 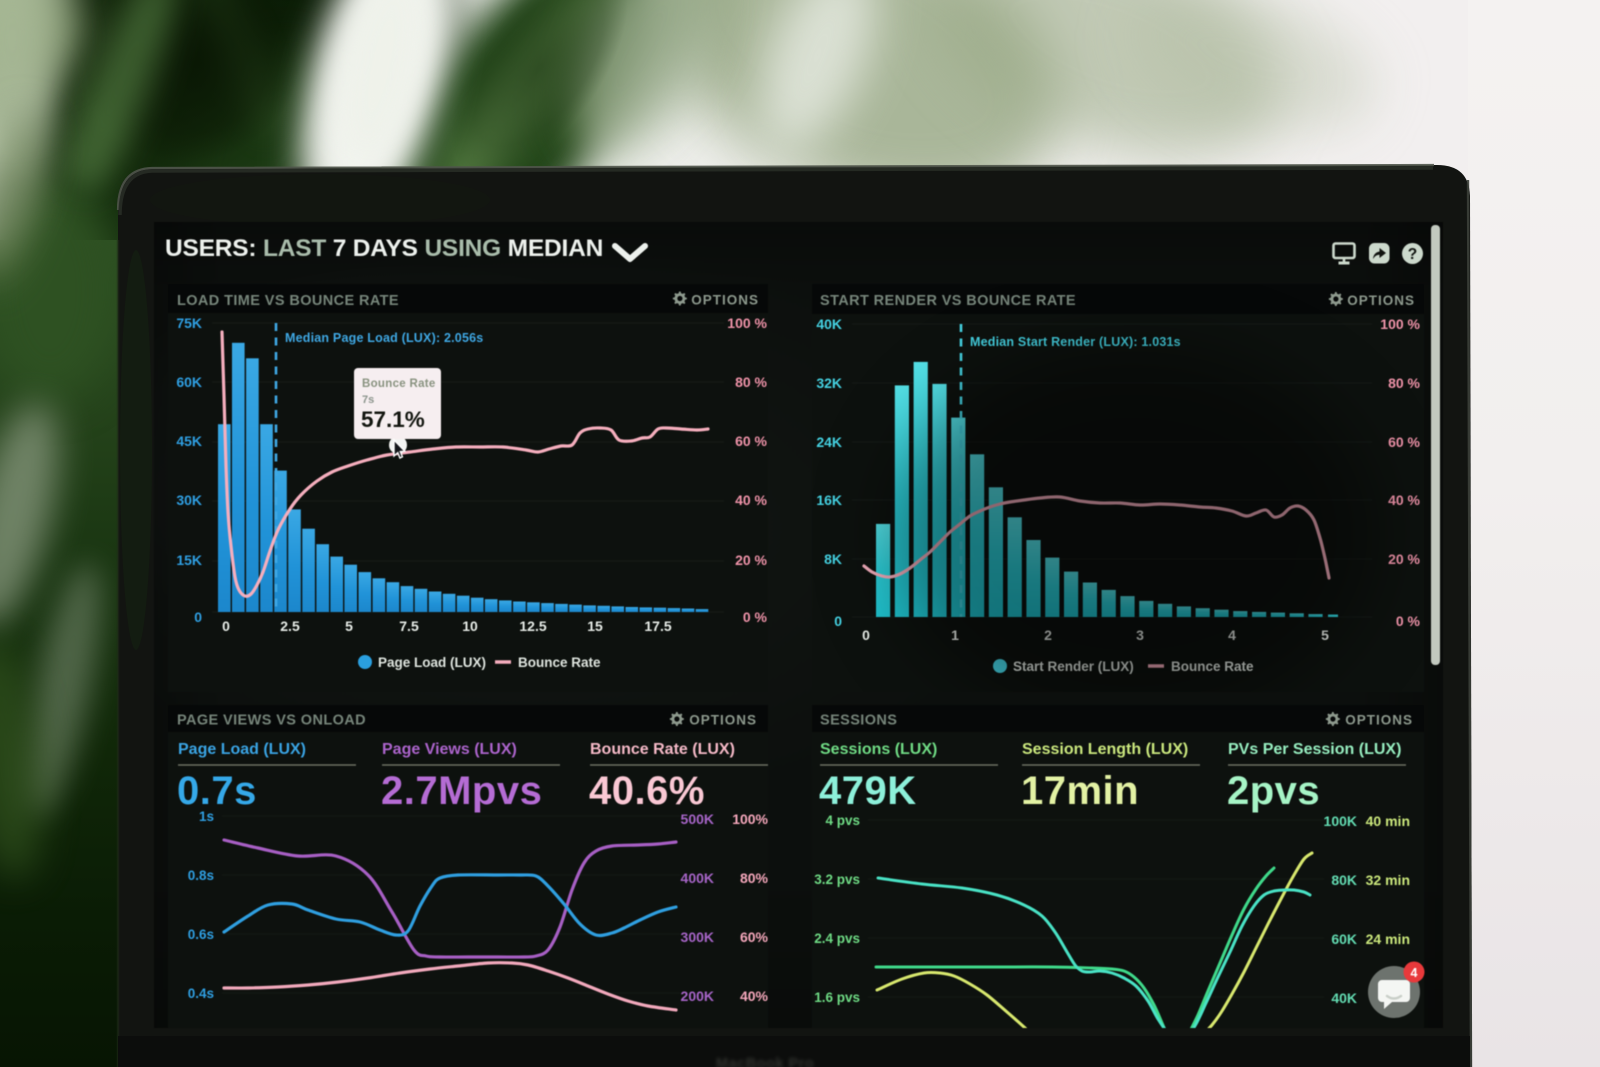 What do you see at coordinates (697, 937) in the screenshot?
I see `svg-text: 300K` at bounding box center [697, 937].